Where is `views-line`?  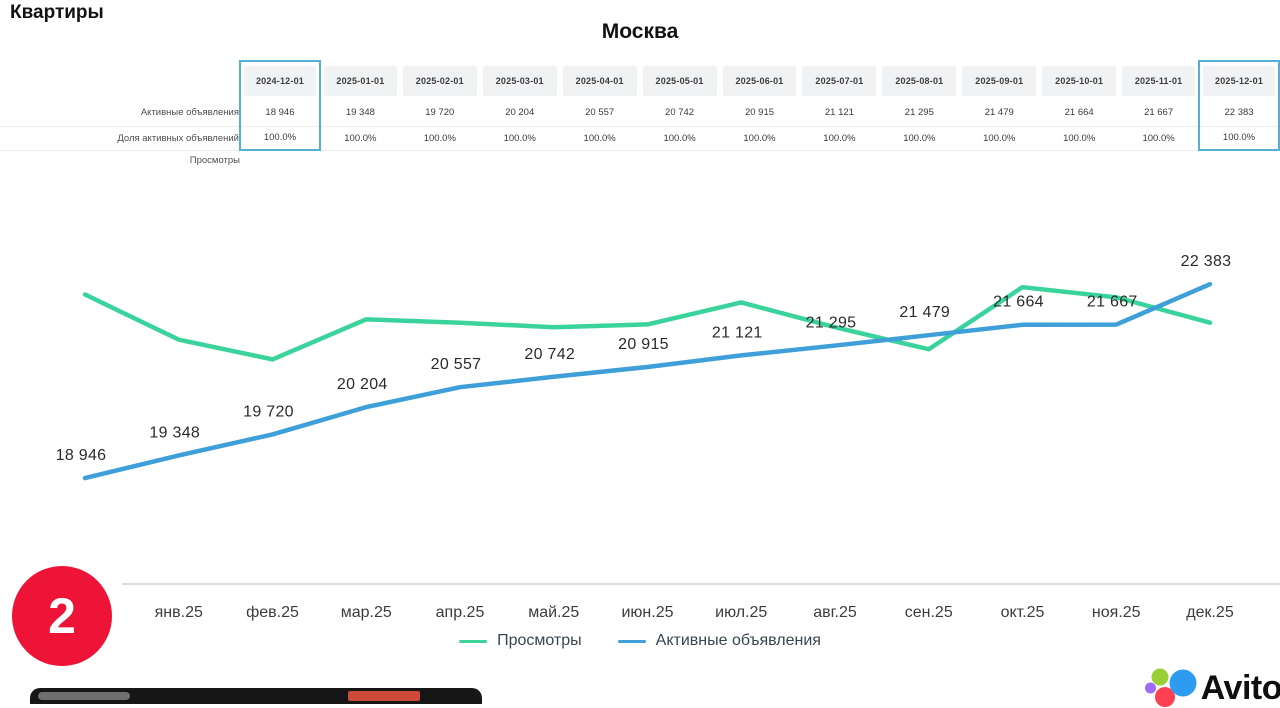
views-line is located at coordinates (647, 323).